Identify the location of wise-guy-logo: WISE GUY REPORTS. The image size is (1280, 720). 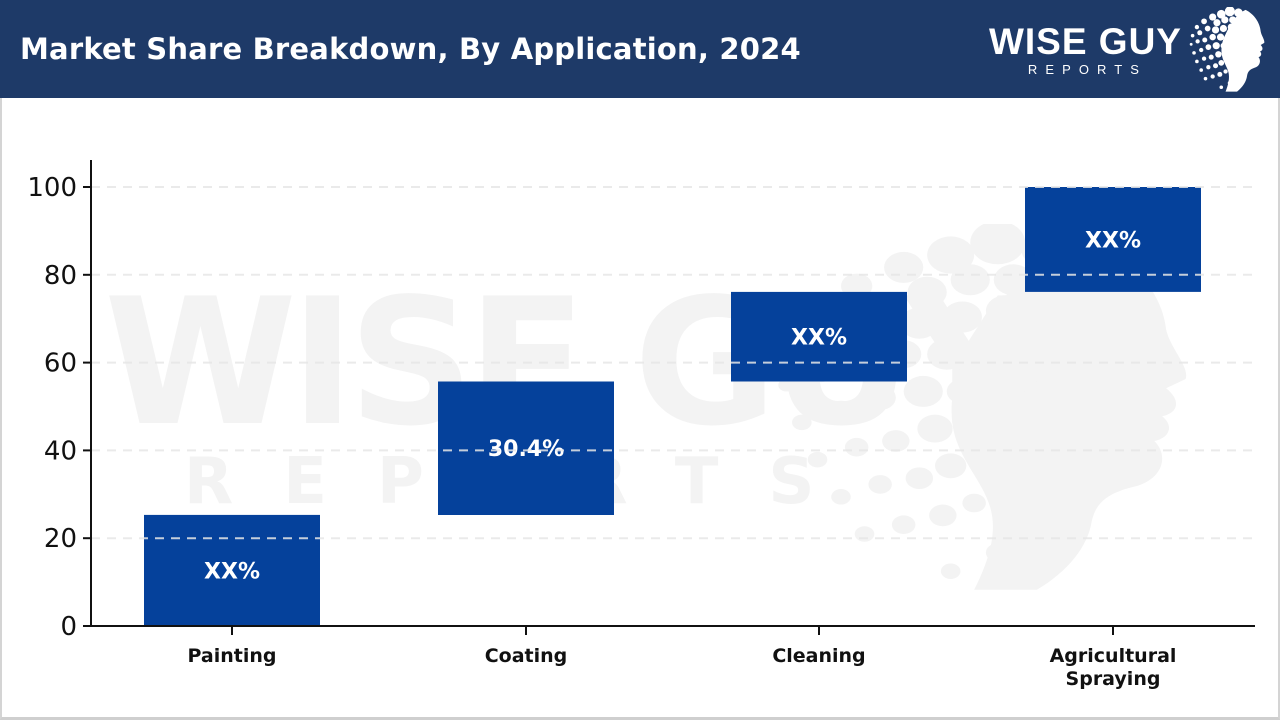
(1129, 50).